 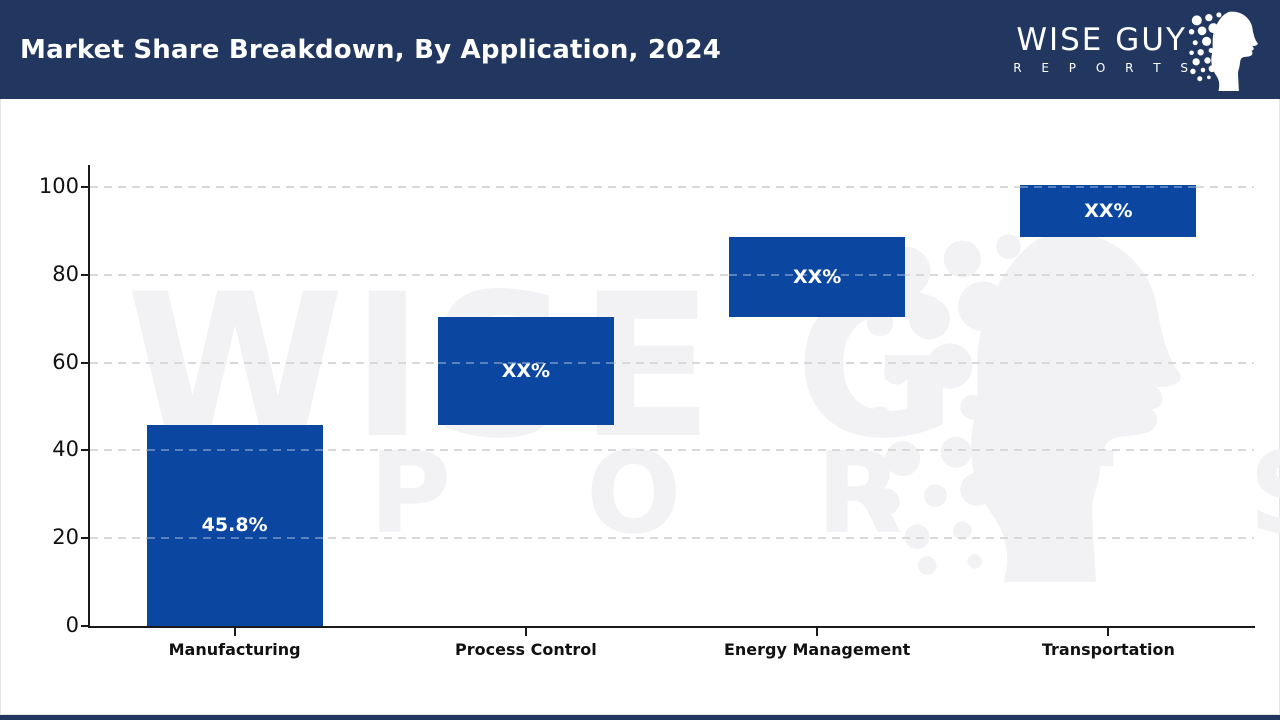 I want to click on bar-value-label: 45.8%, so click(x=234, y=525).